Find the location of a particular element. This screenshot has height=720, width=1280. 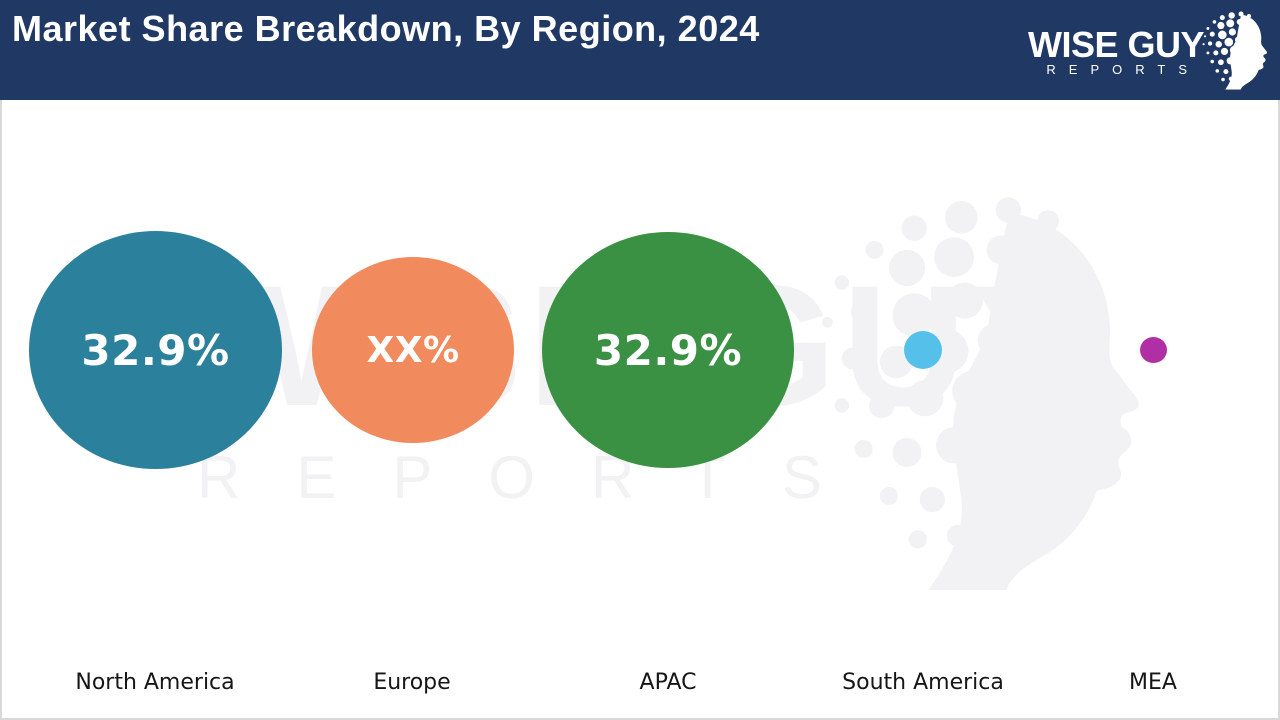

bubble-apac: 32.9% is located at coordinates (668, 350).